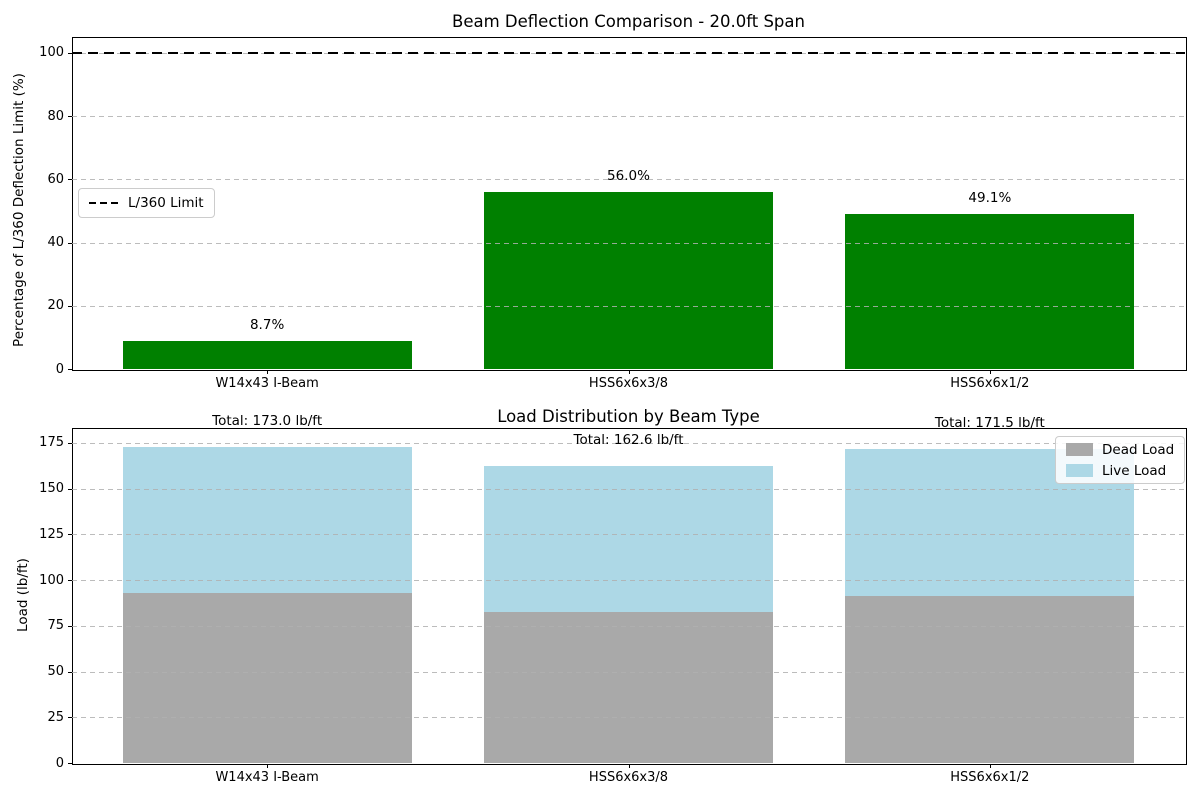 Image resolution: width=1200 pixels, height=800 pixels. Describe the element at coordinates (628, 416) in the screenshot. I see `bottom-chart-title: Load Distribution by Beam Type` at that location.